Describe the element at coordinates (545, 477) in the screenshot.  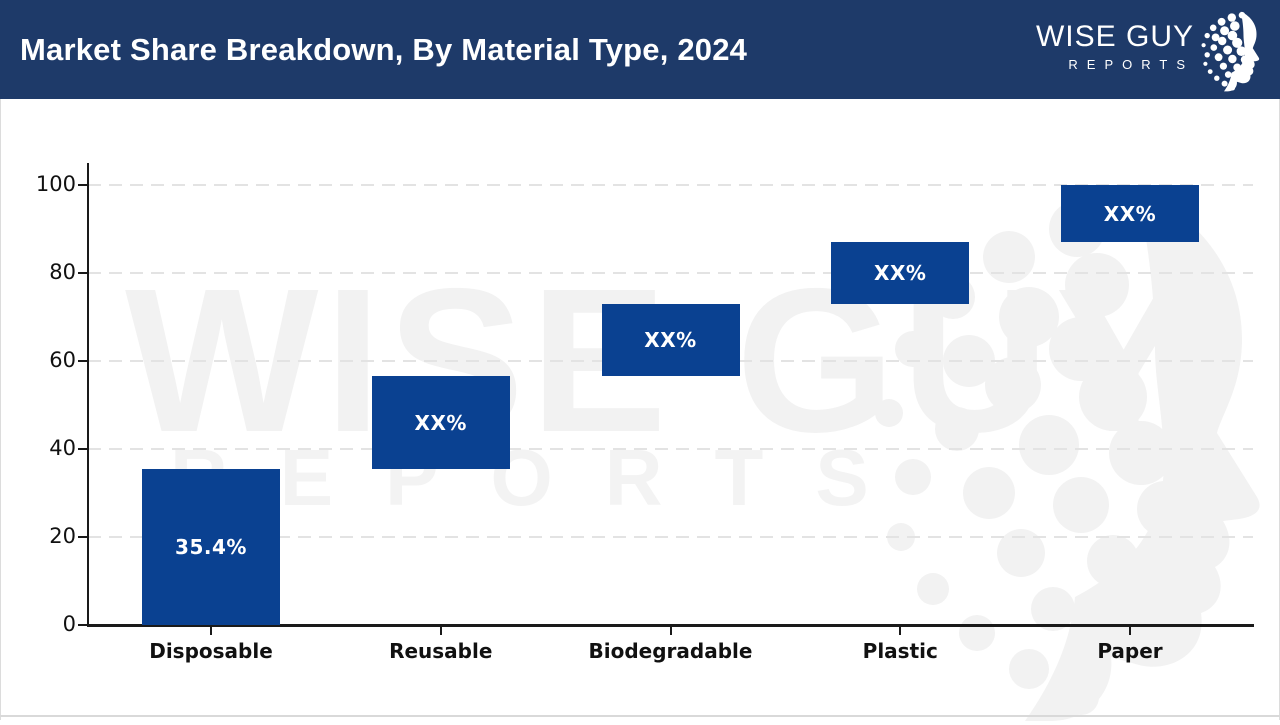
I see `watermark-subtext: REPORTS` at that location.